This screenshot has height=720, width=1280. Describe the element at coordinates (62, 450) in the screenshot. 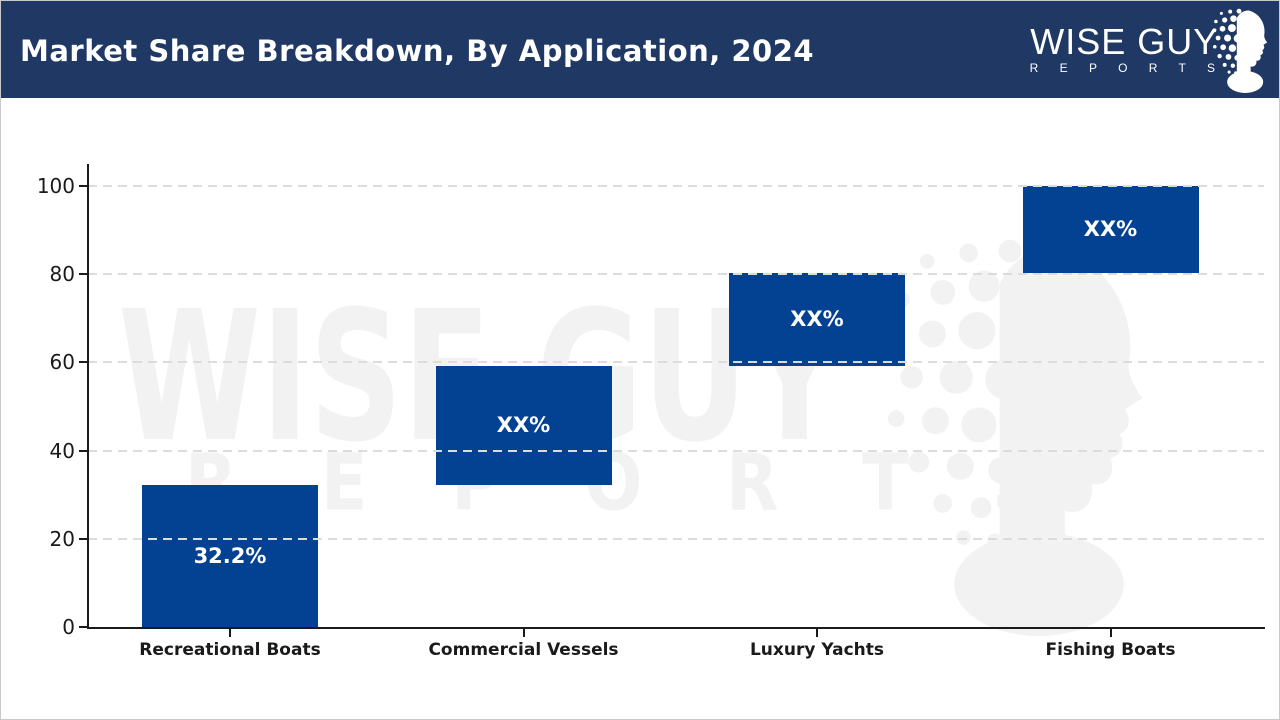

I see `y-tick-label: 40` at that location.